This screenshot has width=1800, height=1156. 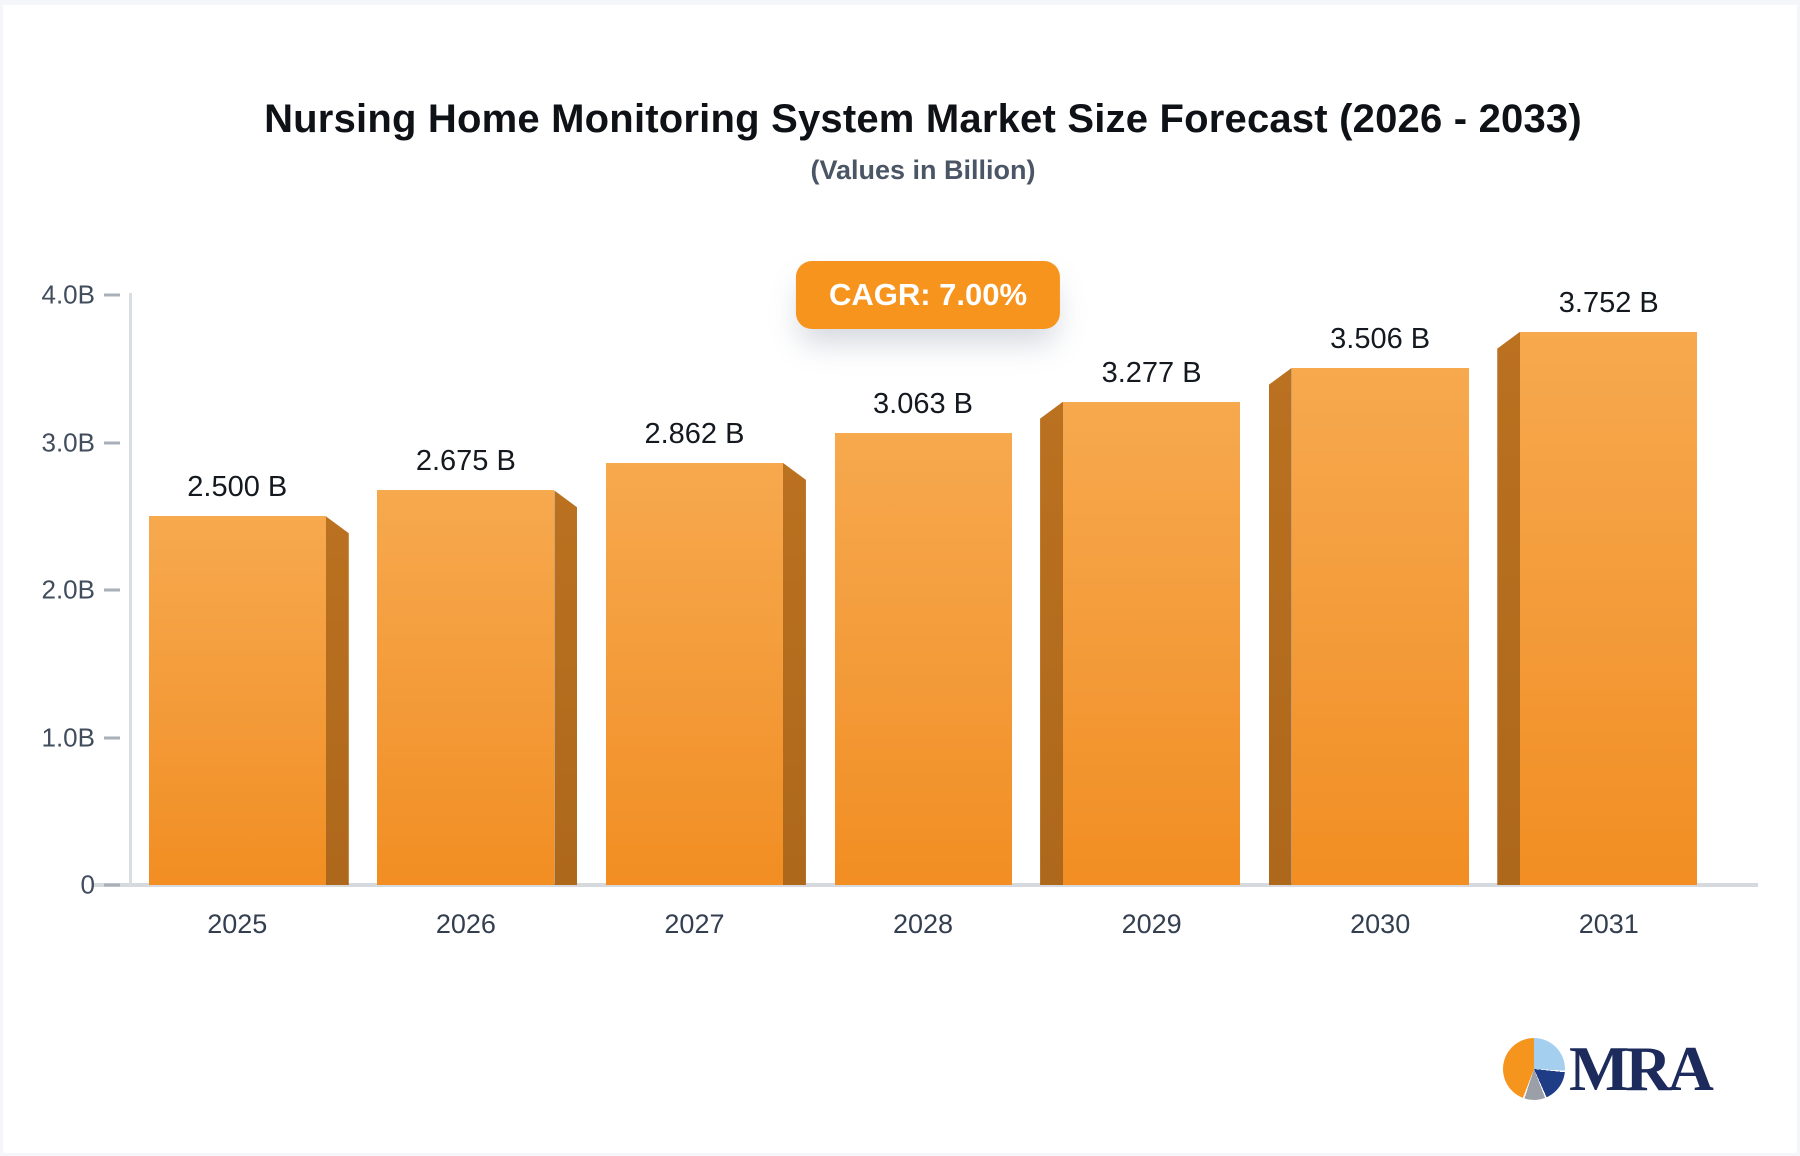 What do you see at coordinates (87, 884) in the screenshot?
I see `y-tick-label: 0` at bounding box center [87, 884].